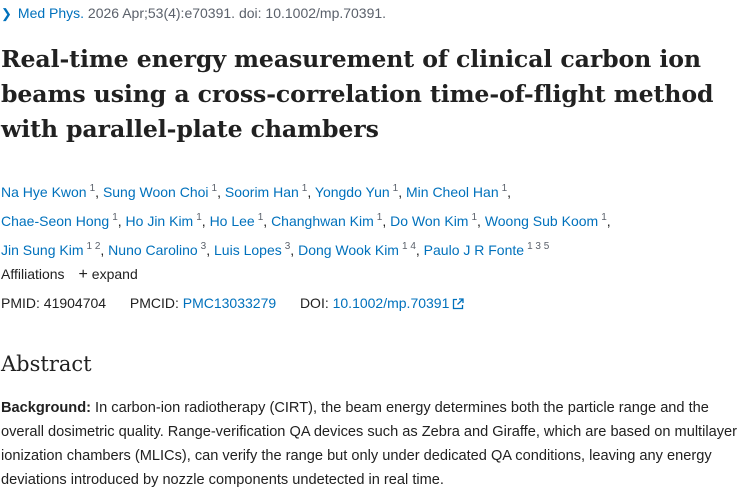  What do you see at coordinates (93, 246) in the screenshot?
I see `affiliation-number: 1 2` at bounding box center [93, 246].